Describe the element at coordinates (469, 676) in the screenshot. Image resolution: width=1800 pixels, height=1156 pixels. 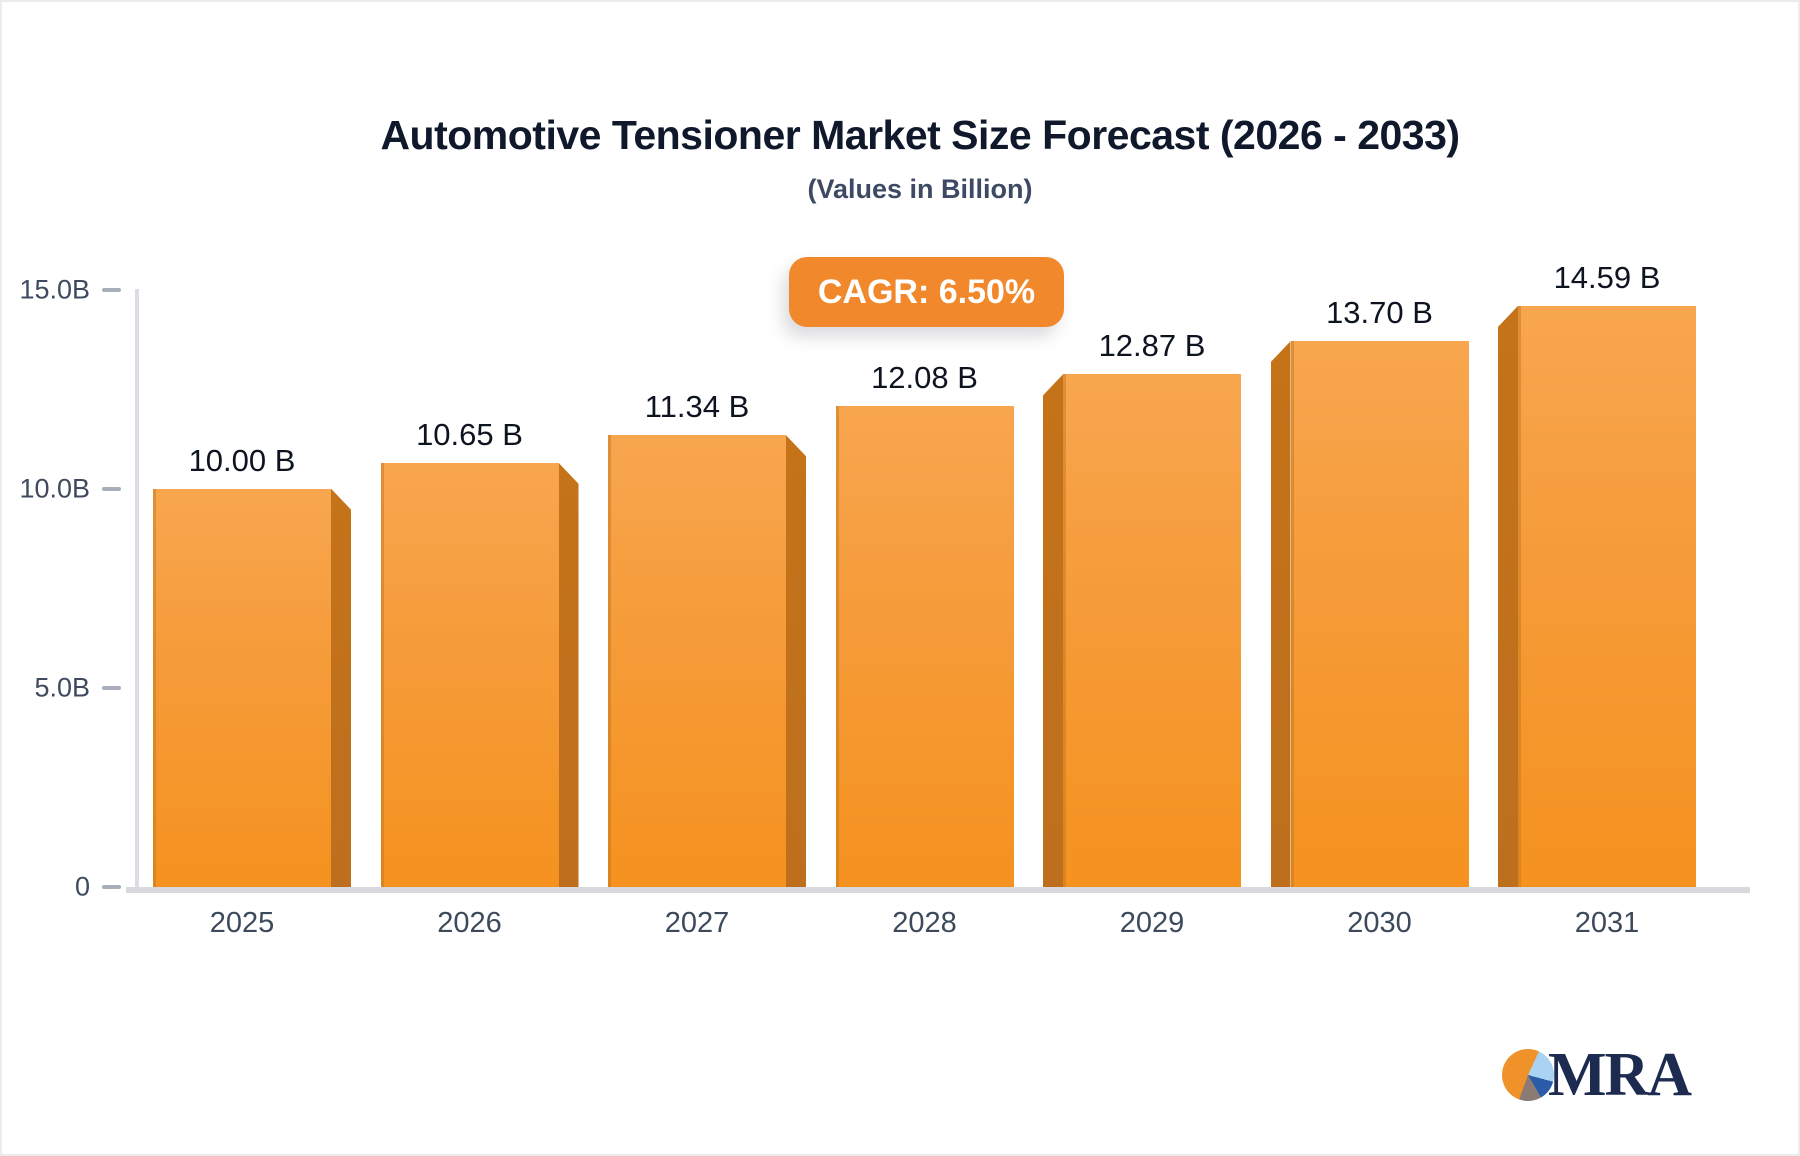
I see `bar-2026` at that location.